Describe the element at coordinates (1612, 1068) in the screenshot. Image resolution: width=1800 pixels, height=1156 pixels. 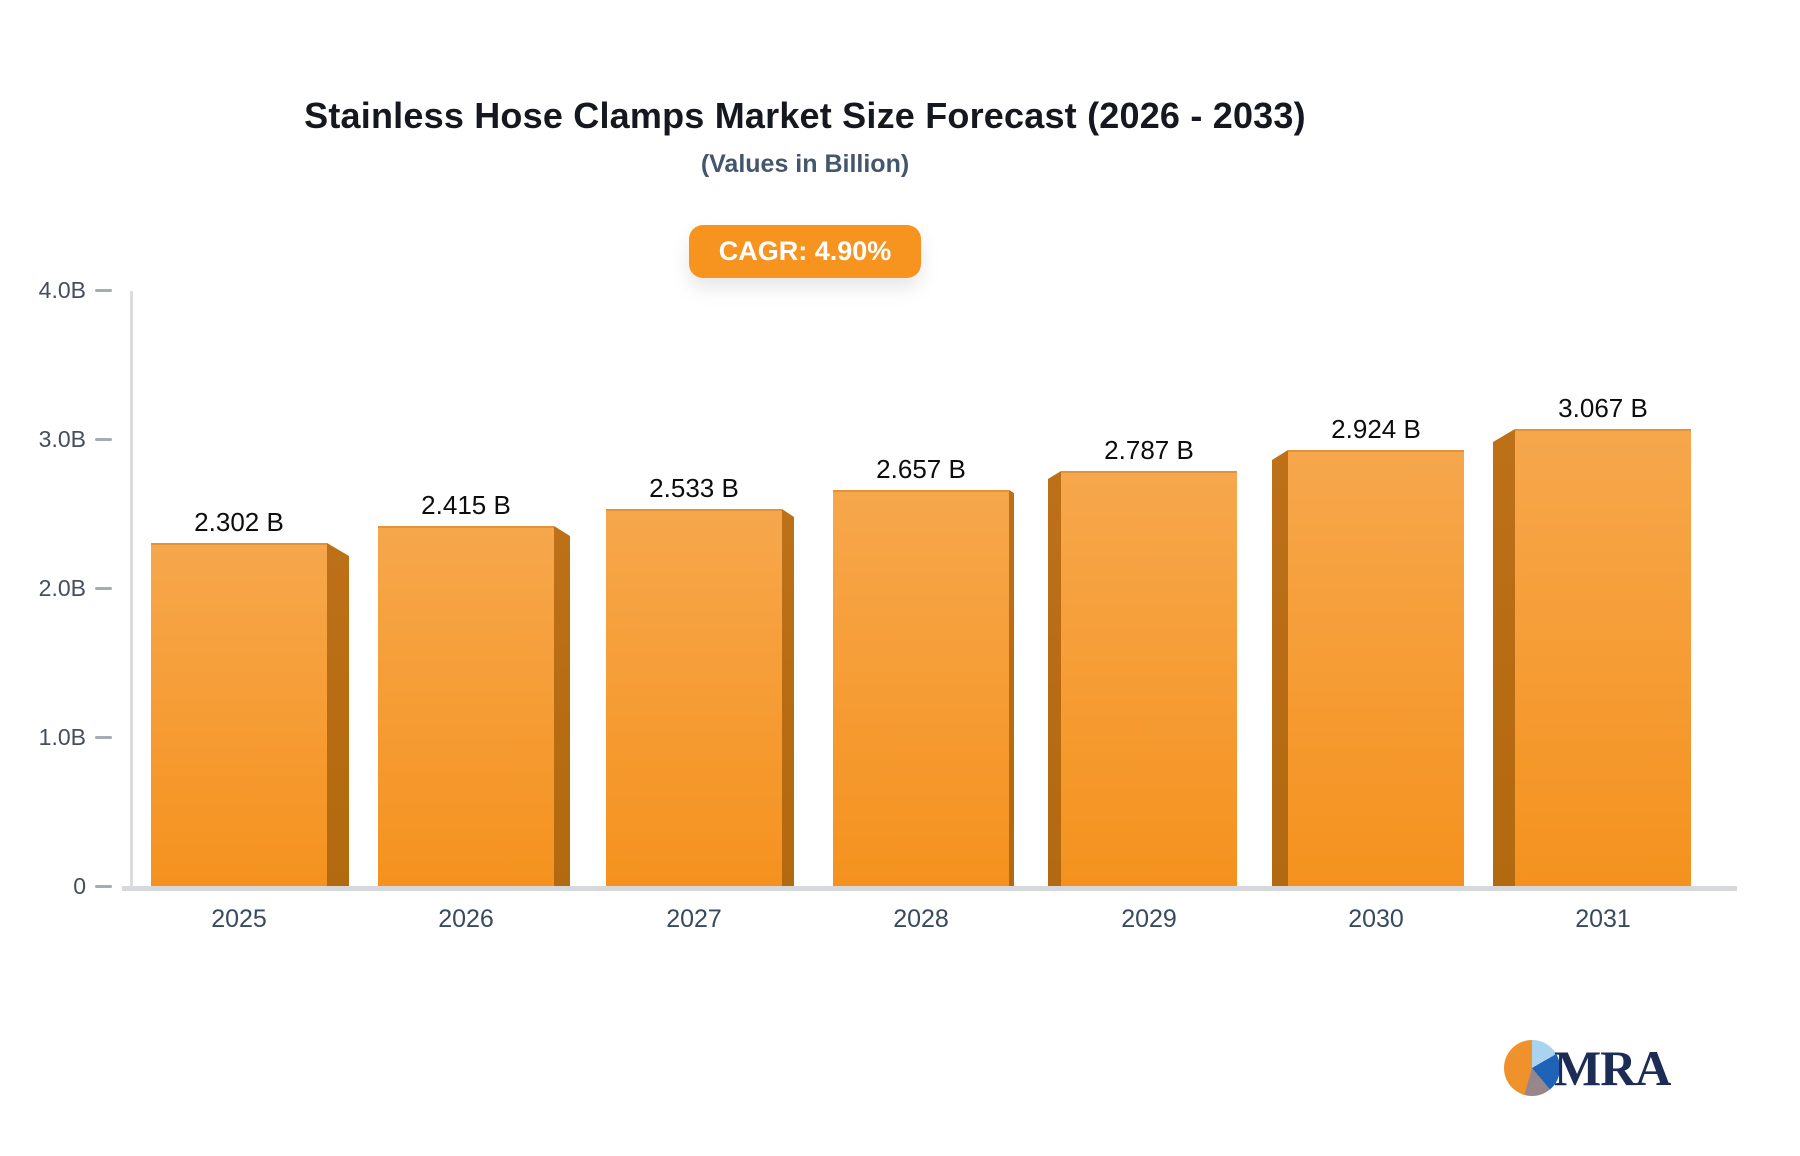
I see `brand-name: MRA` at that location.